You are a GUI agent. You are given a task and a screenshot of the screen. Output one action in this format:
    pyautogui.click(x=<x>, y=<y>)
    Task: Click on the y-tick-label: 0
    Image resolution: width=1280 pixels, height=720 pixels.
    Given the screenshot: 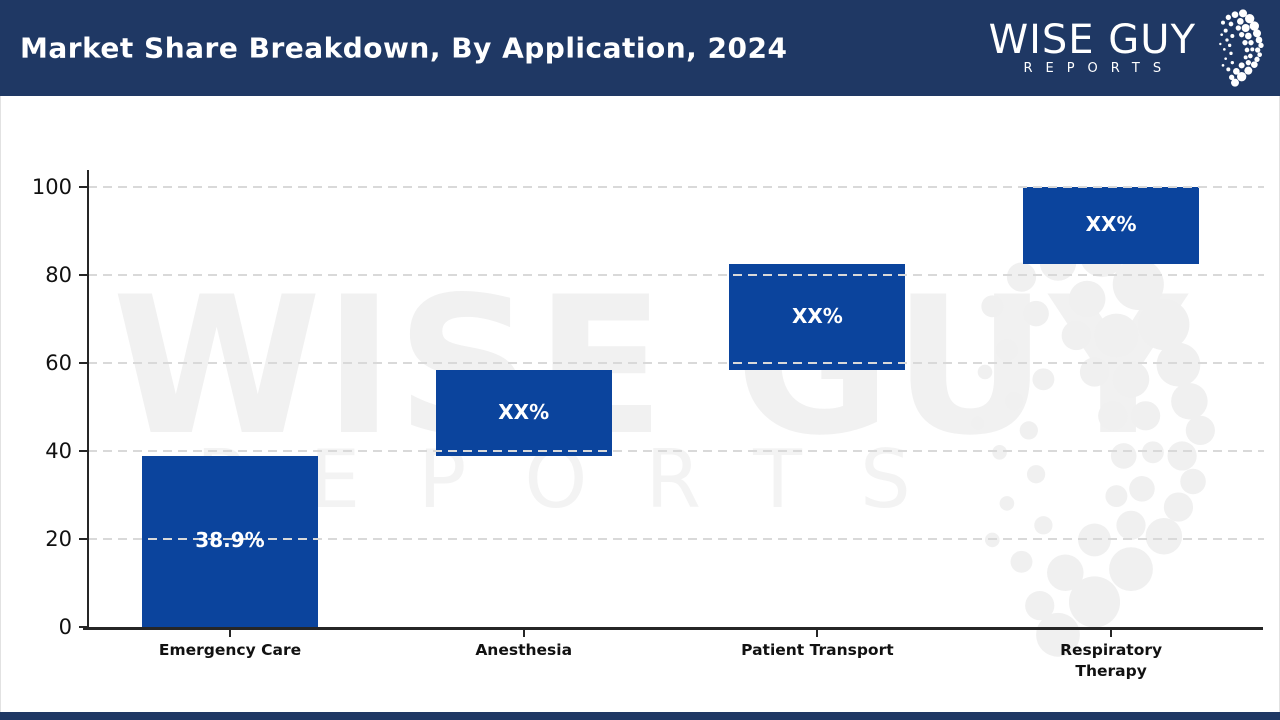 What is the action you would take?
    pyautogui.click(x=65, y=627)
    